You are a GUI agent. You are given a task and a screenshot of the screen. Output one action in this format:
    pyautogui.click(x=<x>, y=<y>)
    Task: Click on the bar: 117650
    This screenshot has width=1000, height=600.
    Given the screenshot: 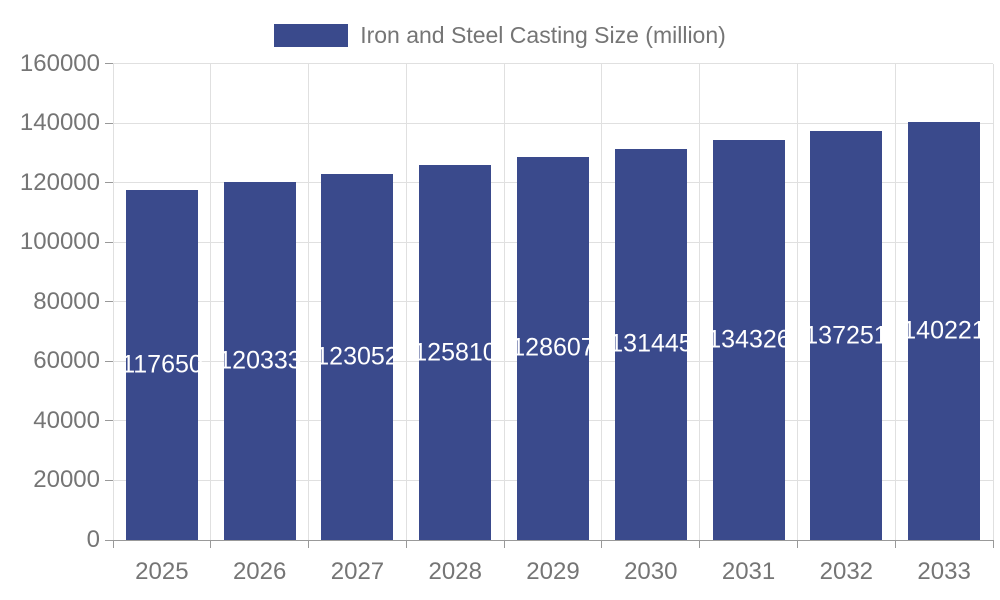 What is the action you would take?
    pyautogui.click(x=162, y=364)
    